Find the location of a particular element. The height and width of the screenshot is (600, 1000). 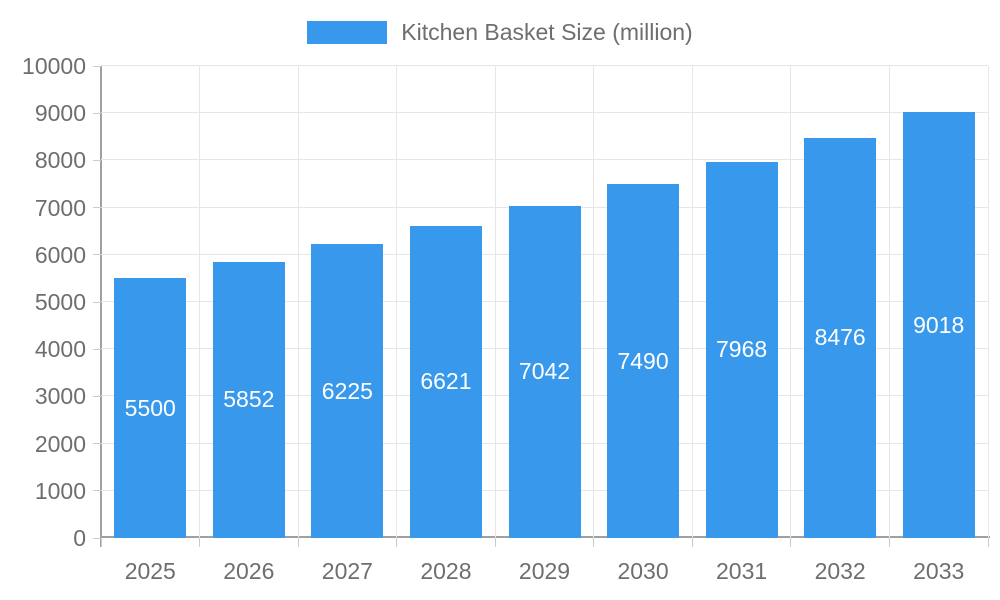

bar: 5852 is located at coordinates (248, 399).